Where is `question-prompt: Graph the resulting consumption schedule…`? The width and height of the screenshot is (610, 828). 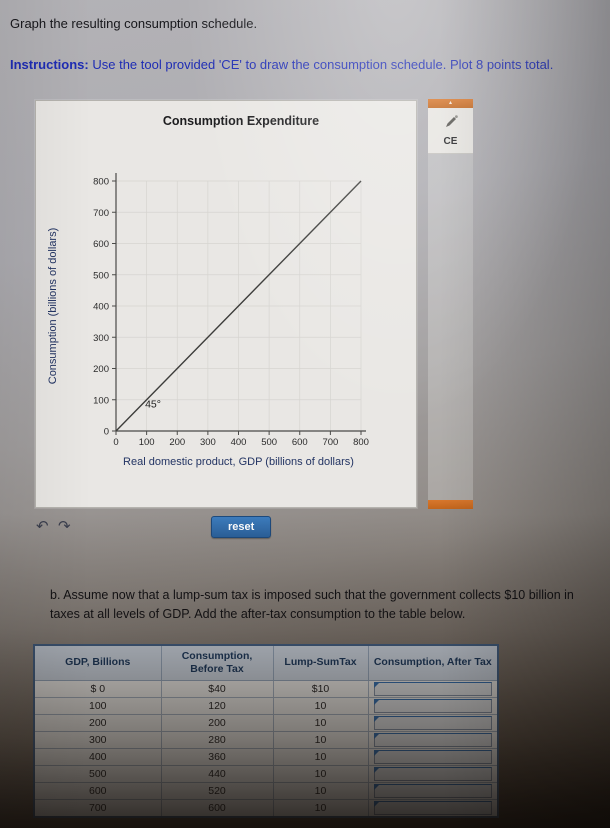 question-prompt: Graph the resulting consumption schedule… is located at coordinates (134, 23).